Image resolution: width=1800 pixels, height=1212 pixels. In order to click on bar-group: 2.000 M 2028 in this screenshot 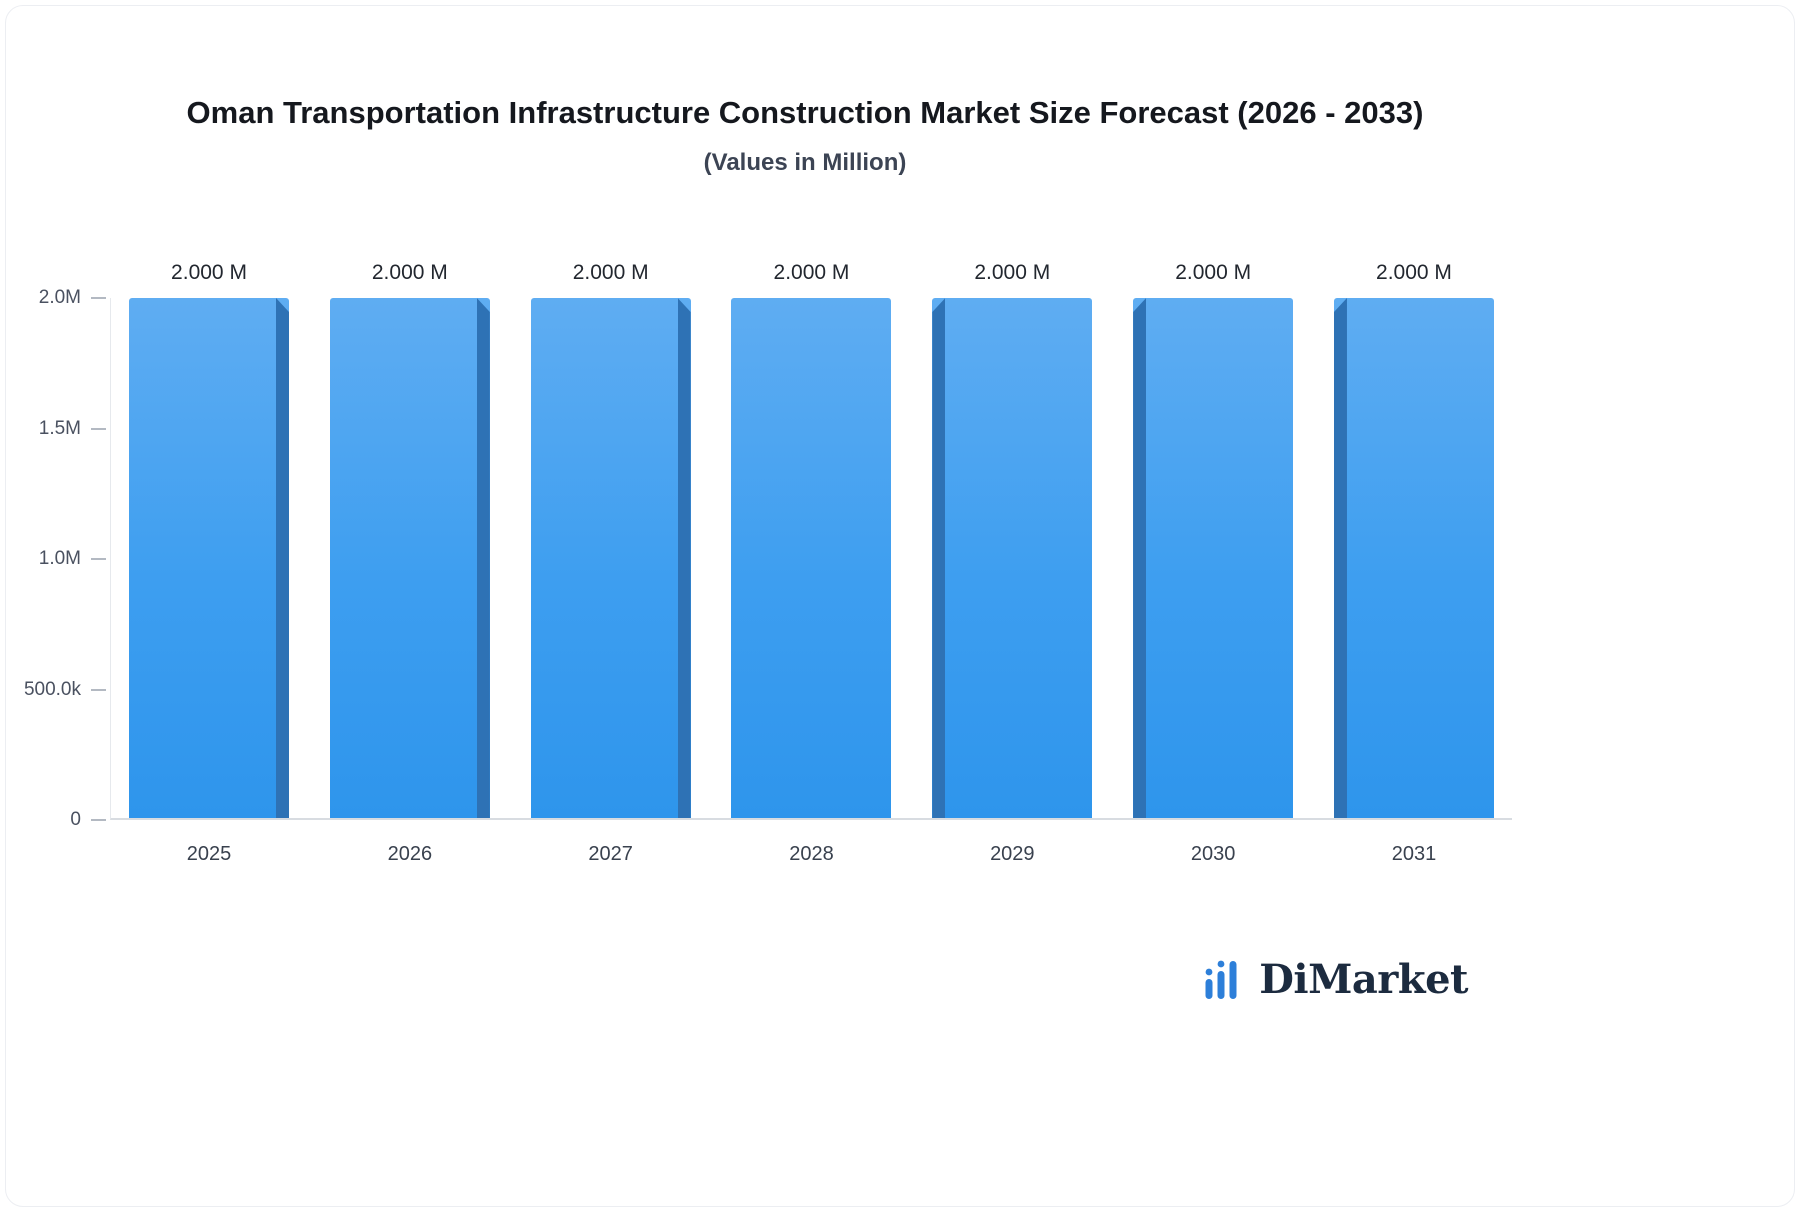, I will do `click(811, 563)`.